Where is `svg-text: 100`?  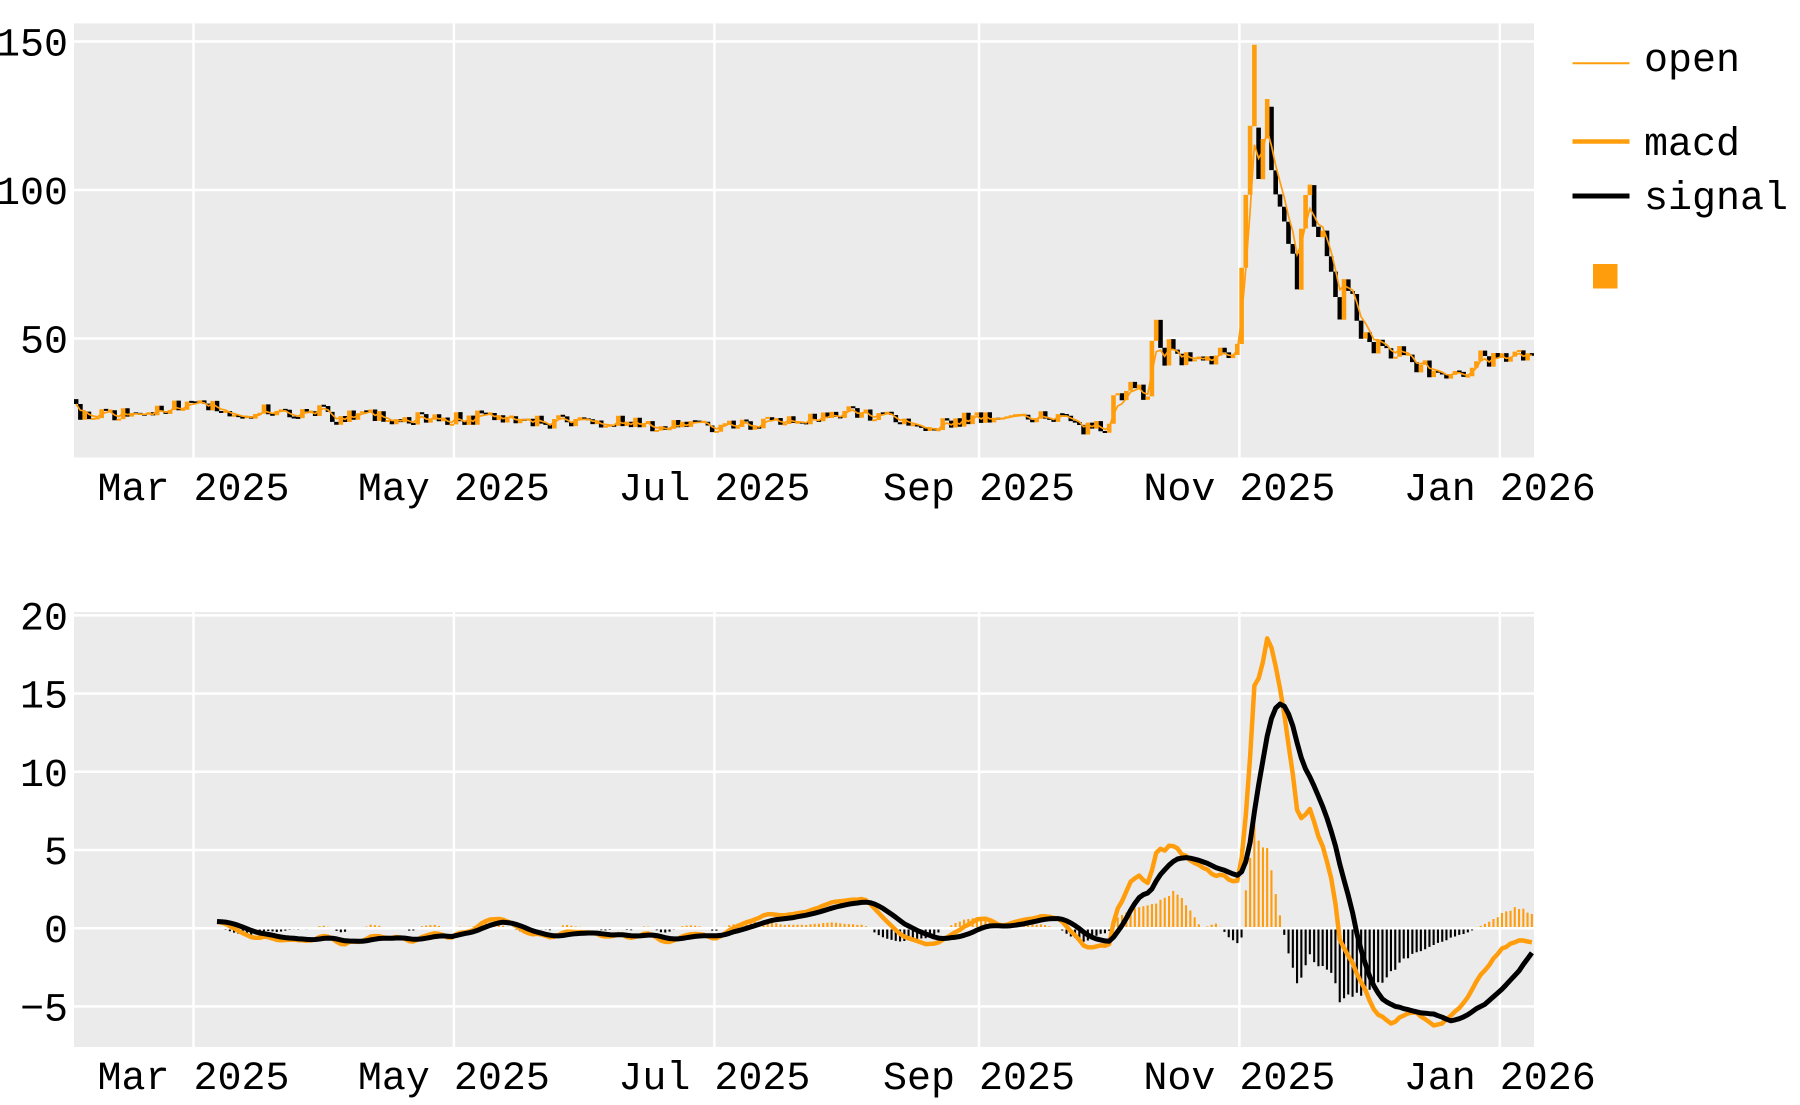 svg-text: 100 is located at coordinates (34, 194).